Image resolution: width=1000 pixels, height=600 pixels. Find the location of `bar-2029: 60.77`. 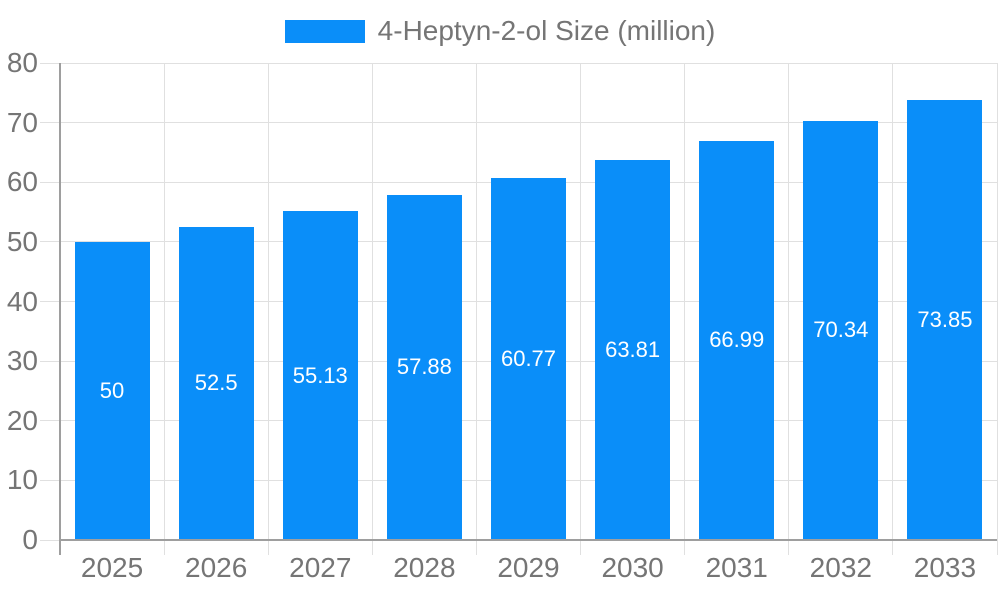

bar-2029: 60.77 is located at coordinates (528, 358).